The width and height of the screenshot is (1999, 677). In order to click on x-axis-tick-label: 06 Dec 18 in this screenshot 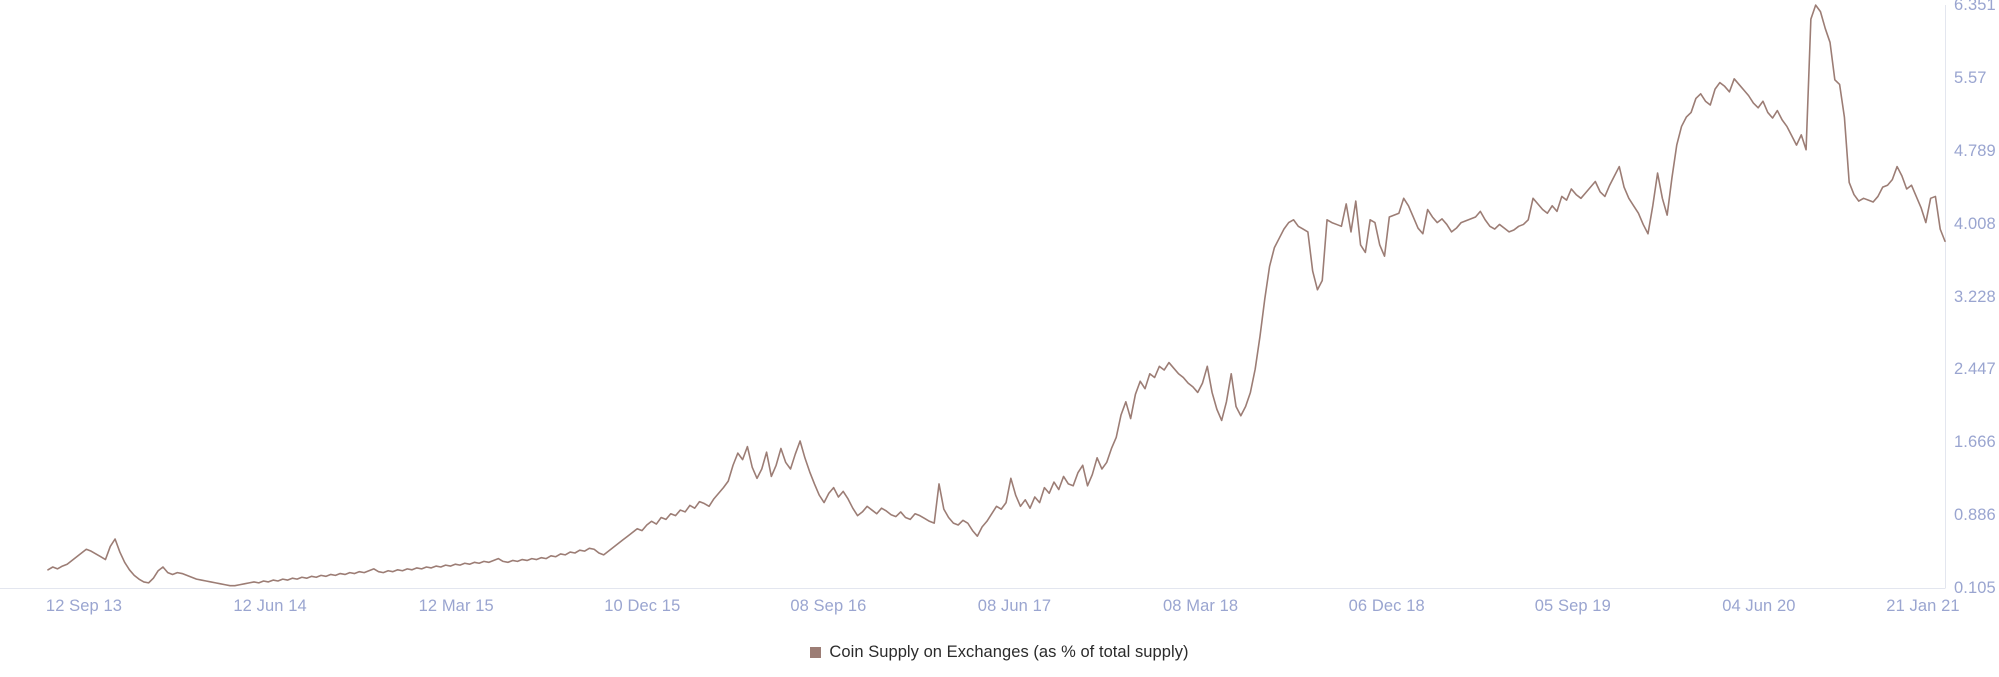, I will do `click(1386, 606)`.